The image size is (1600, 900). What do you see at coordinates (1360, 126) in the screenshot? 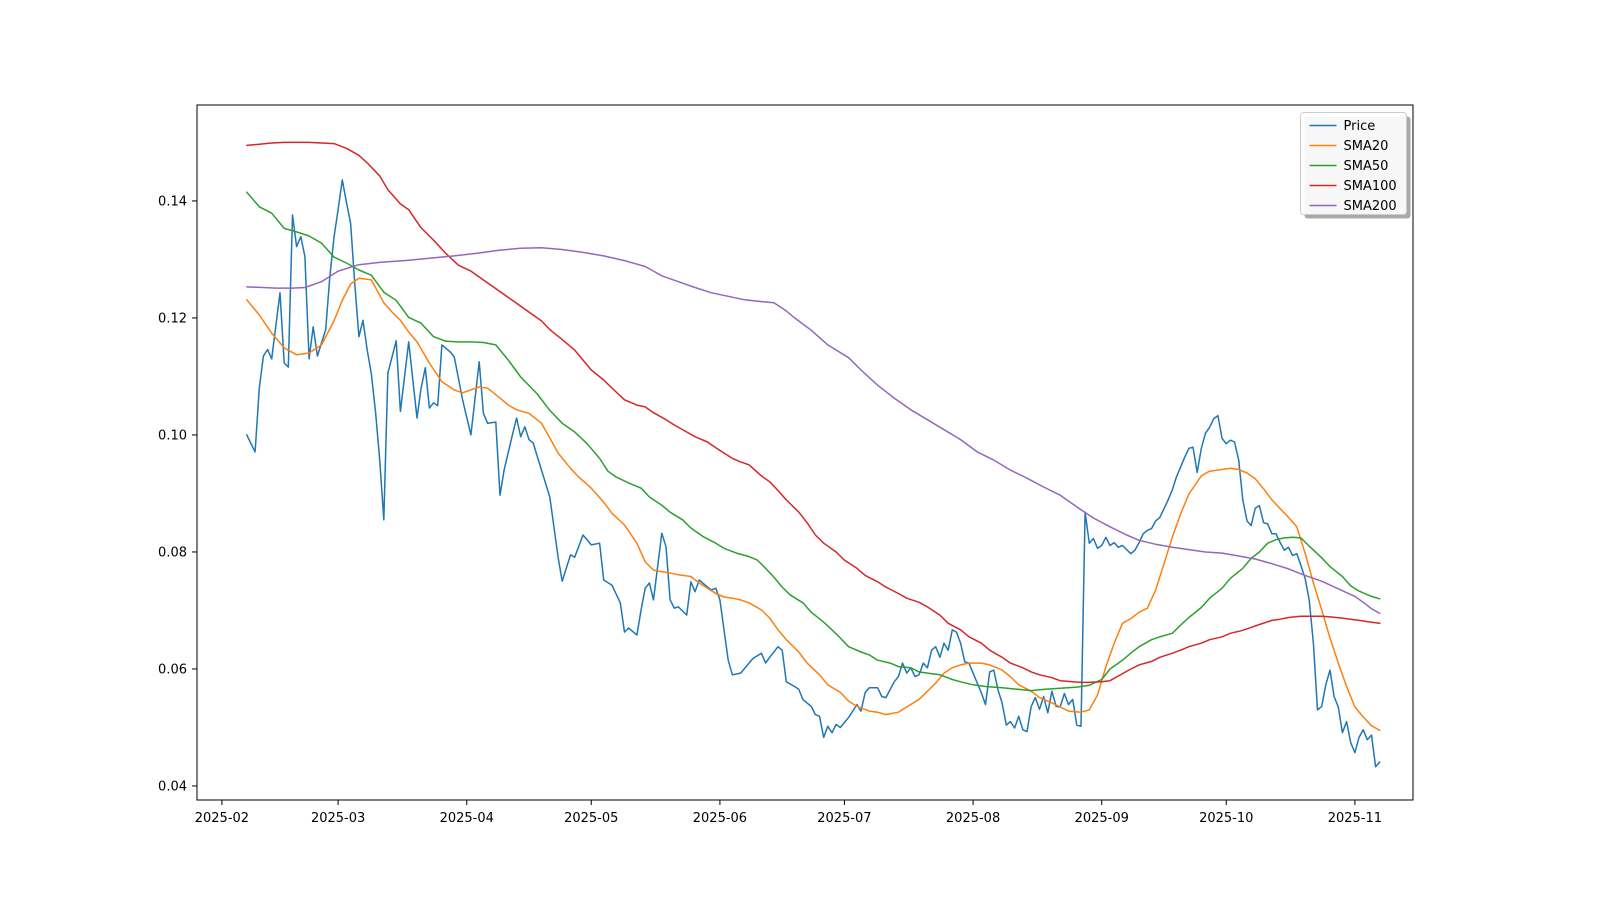
I see `legend-label-price: Price` at bounding box center [1360, 126].